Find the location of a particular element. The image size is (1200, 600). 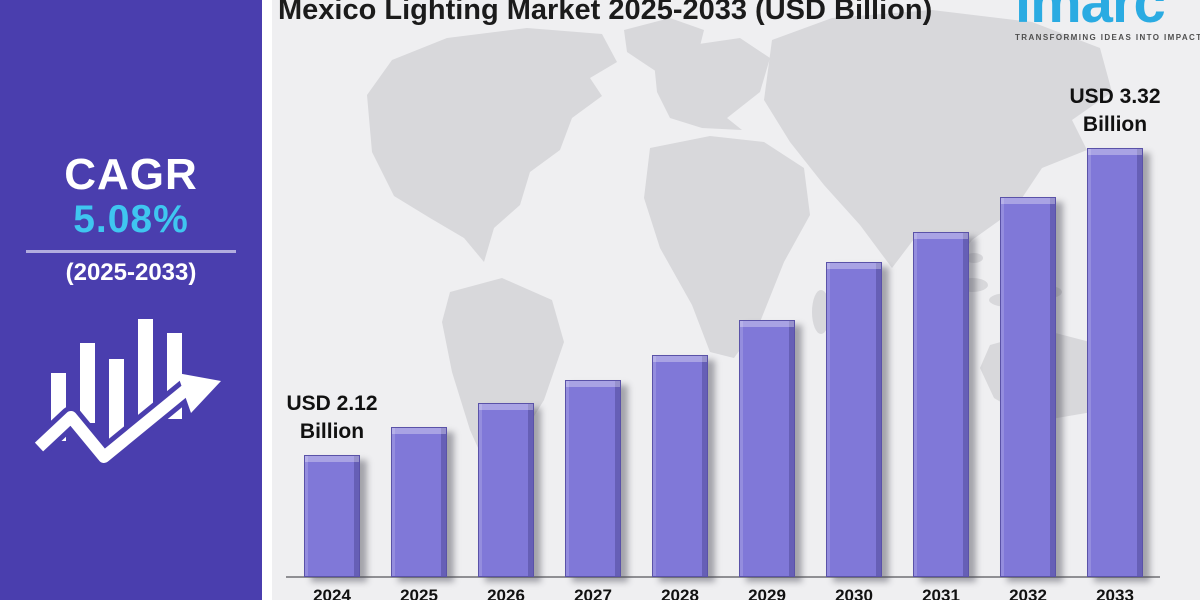

bar-2028 is located at coordinates (680, 466).